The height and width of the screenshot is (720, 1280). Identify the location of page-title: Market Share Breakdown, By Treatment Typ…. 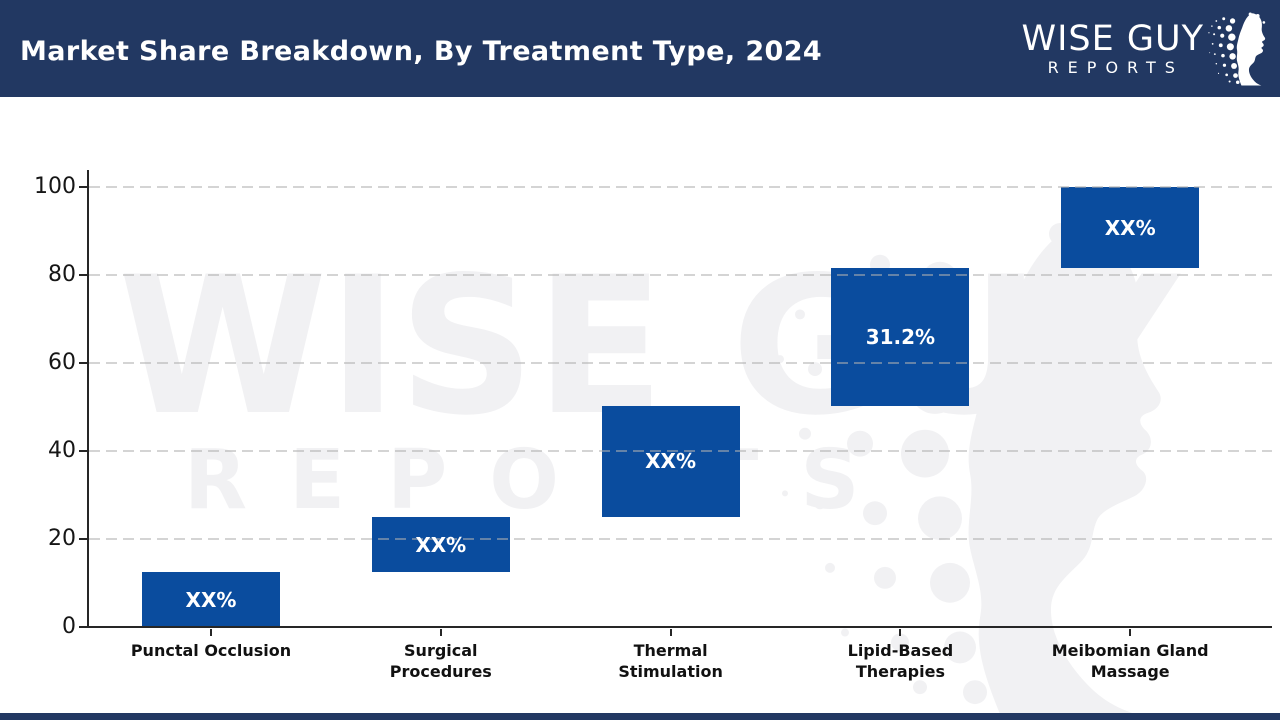
(421, 51).